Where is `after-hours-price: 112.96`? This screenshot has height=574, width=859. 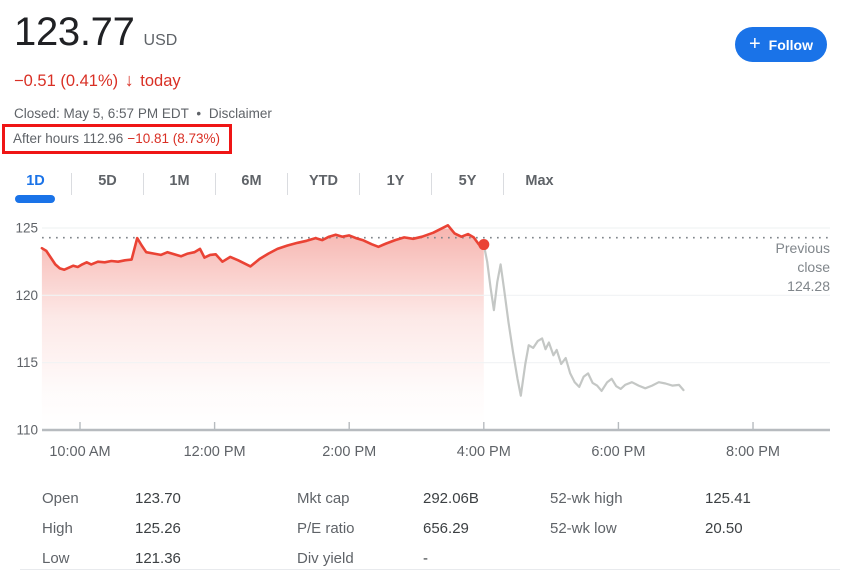 after-hours-price: 112.96 is located at coordinates (103, 138).